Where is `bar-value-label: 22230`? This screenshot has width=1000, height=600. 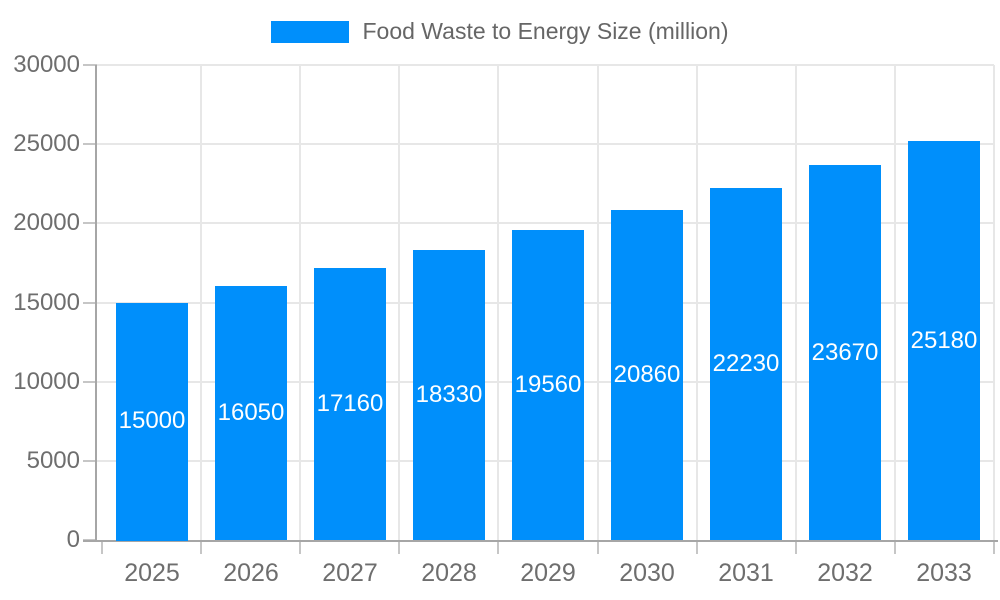 bar-value-label: 22230 is located at coordinates (746, 363).